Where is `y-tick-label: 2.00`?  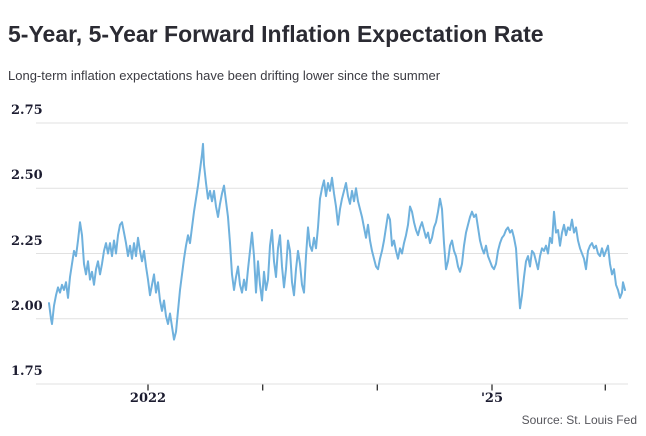
y-tick-label: 2.00 is located at coordinates (27, 306).